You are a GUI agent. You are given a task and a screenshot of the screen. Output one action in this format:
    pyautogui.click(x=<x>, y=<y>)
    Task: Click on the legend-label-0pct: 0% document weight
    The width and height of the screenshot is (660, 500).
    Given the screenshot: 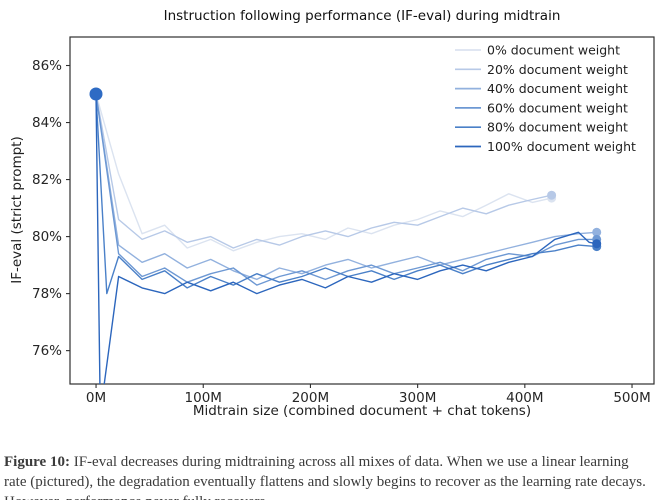 What is the action you would take?
    pyautogui.click(x=553, y=50)
    